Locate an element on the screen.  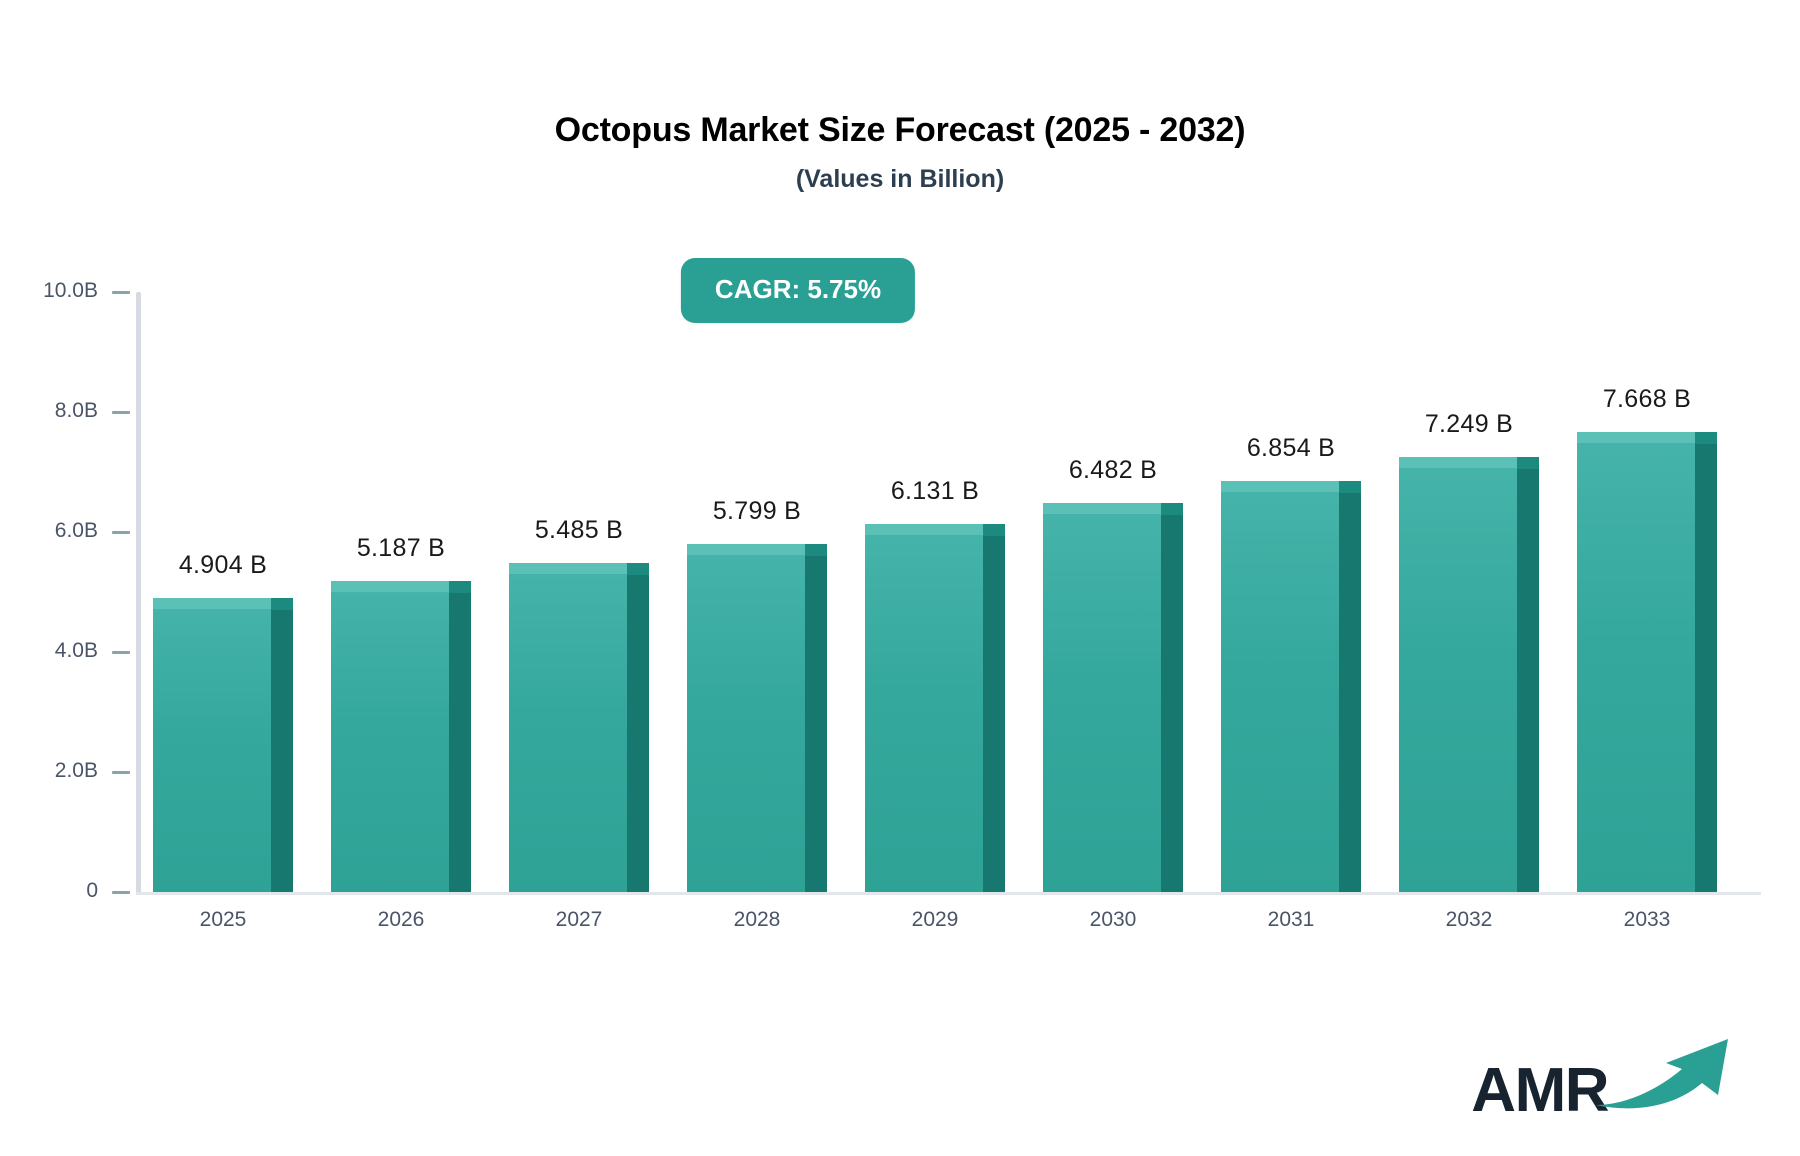
bar-value-label: 7.249 B is located at coordinates (1469, 424).